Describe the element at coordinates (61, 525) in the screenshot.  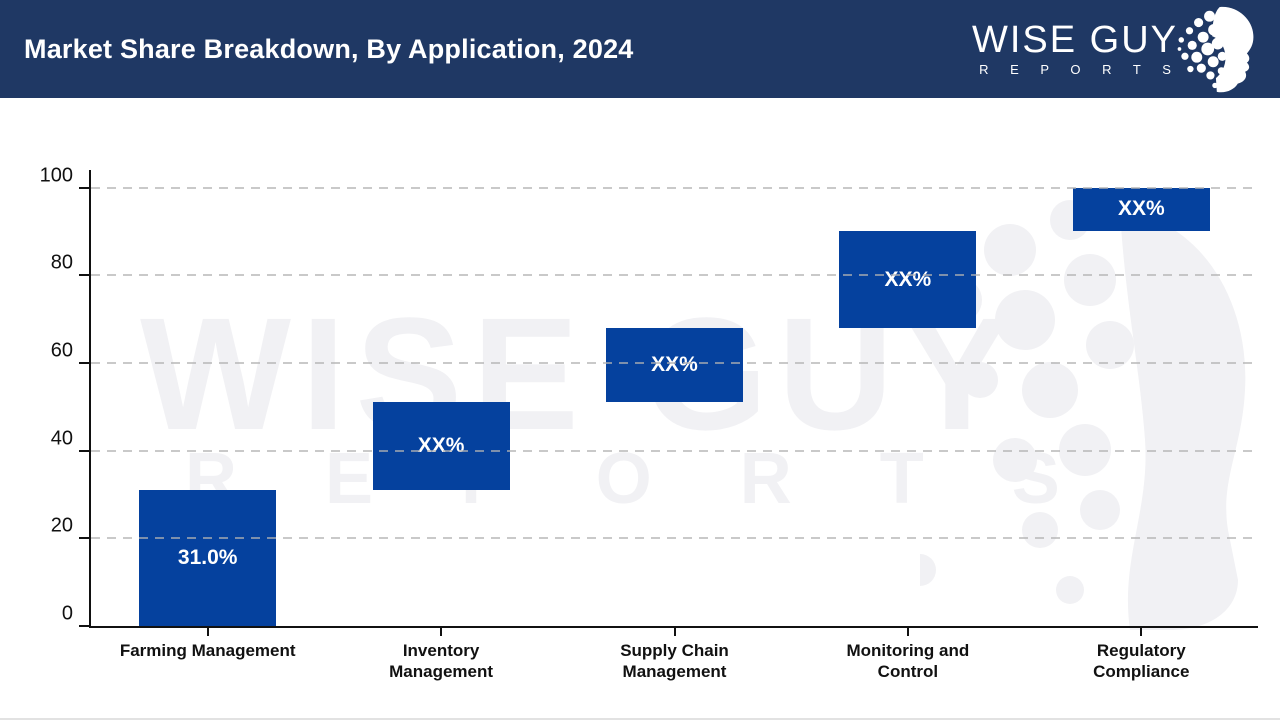
I see `y-axis-tick-label-20: 20` at that location.